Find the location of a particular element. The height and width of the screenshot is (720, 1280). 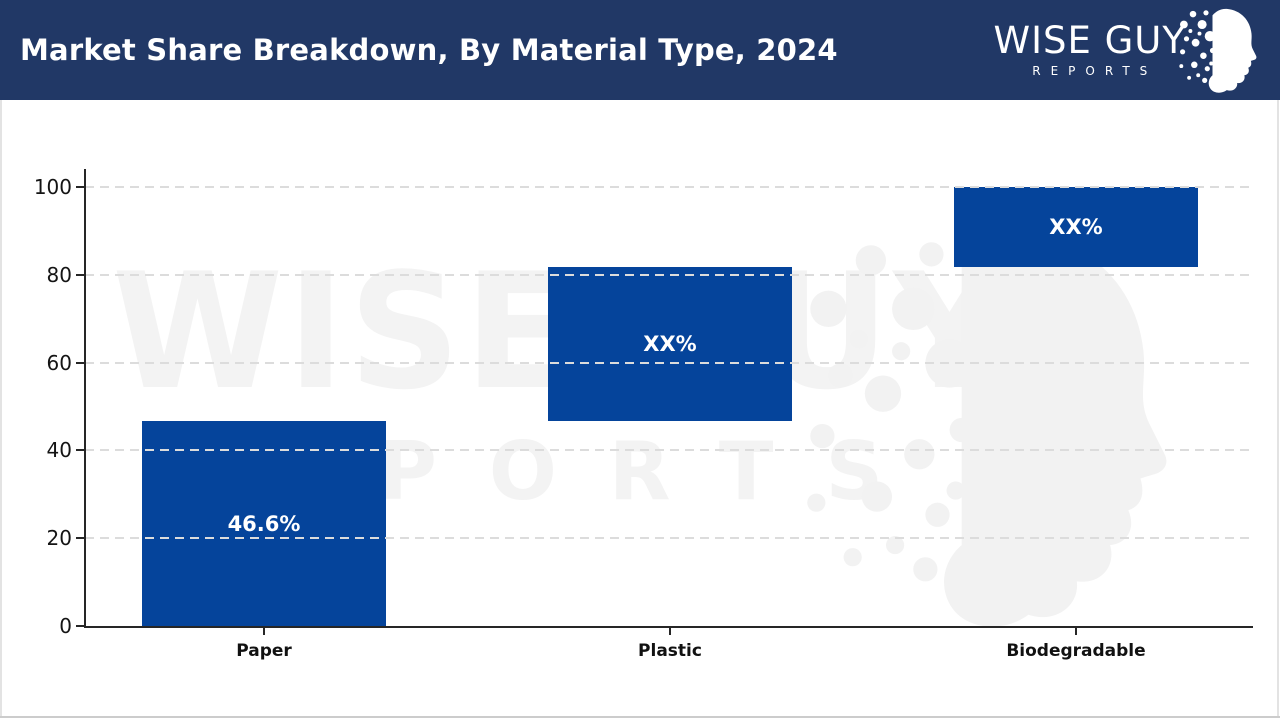

y-tick-label: 40 is located at coordinates (59, 450).